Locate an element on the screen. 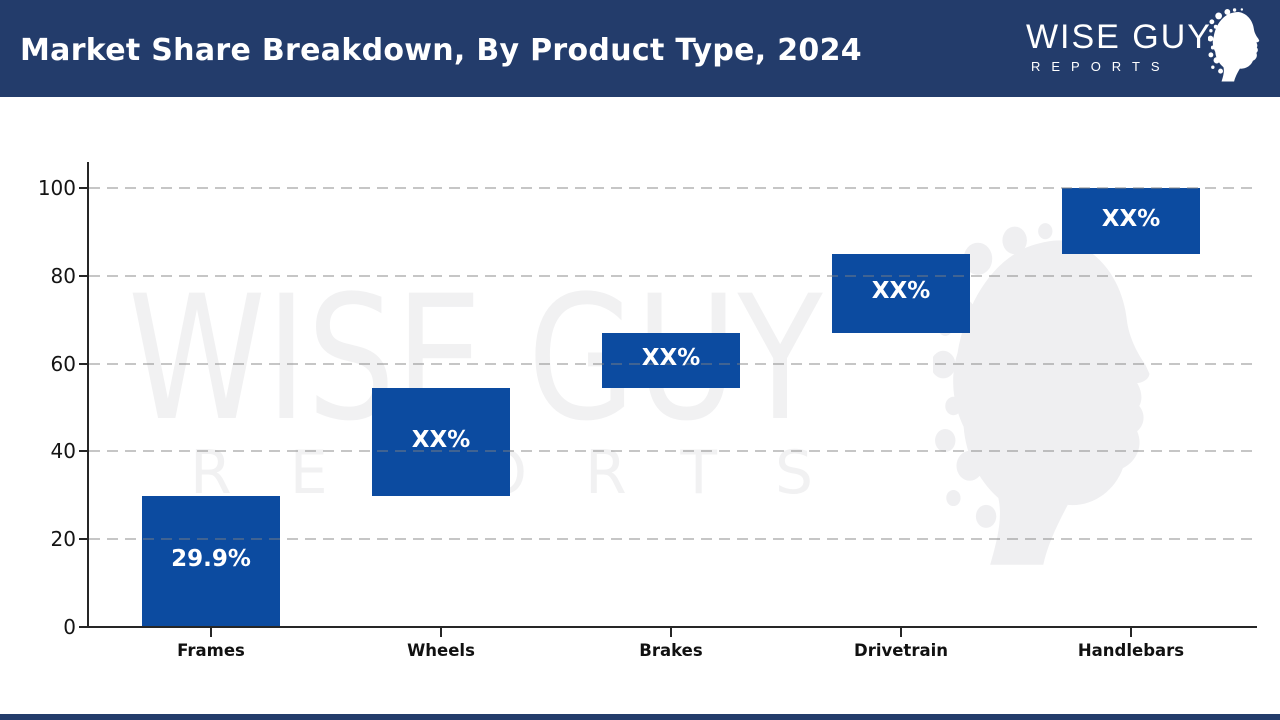 The image size is (1280, 720). bar-wheels is located at coordinates (441, 441).